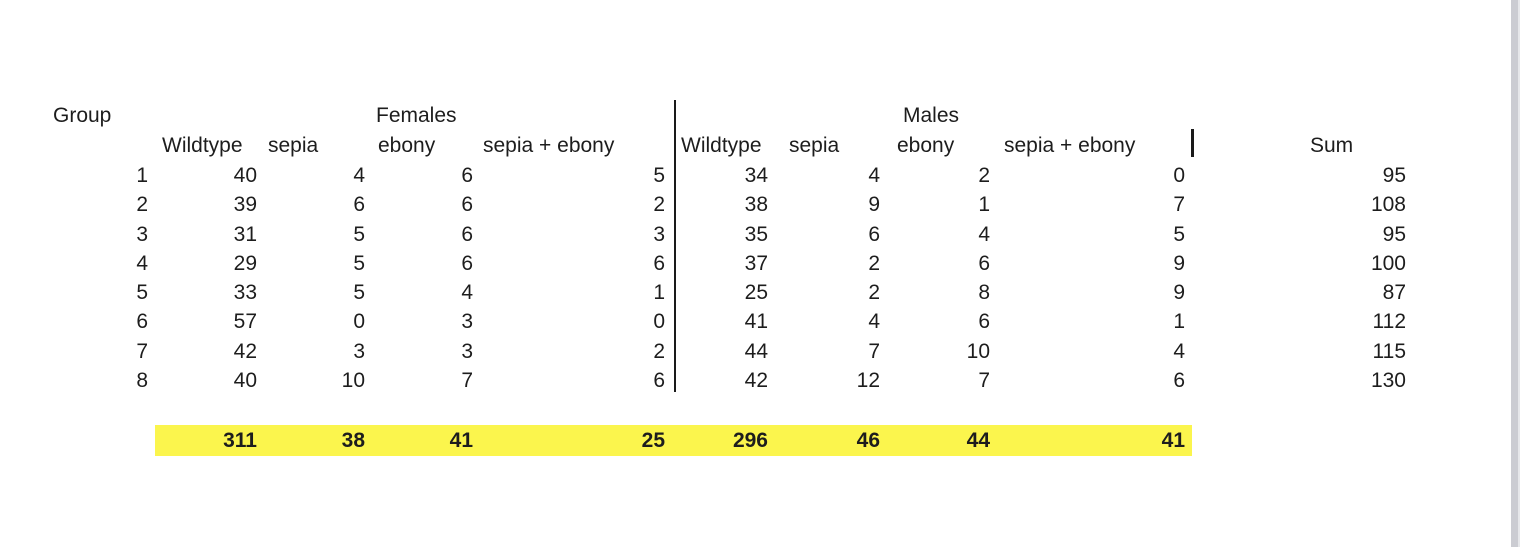  Describe the element at coordinates (874, 205) in the screenshot. I see `cell-m-sepia: 9` at that location.